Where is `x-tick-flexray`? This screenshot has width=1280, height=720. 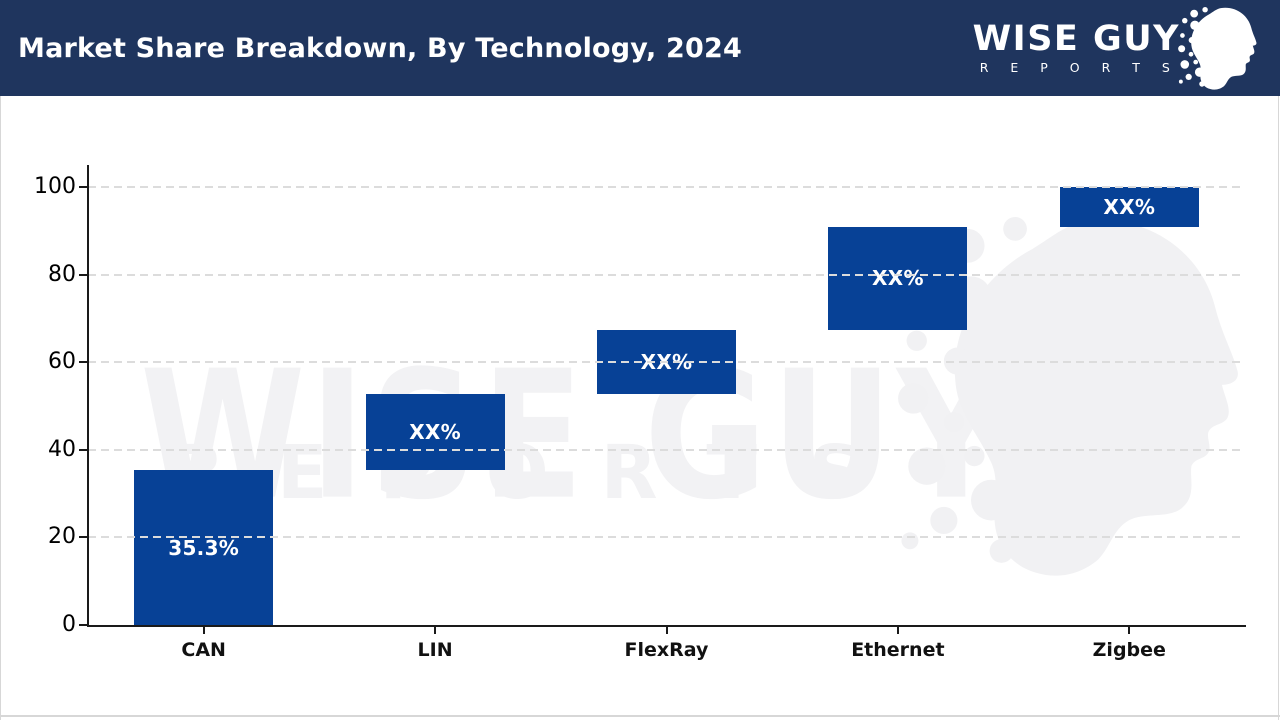 x-tick-flexray is located at coordinates (666, 630).